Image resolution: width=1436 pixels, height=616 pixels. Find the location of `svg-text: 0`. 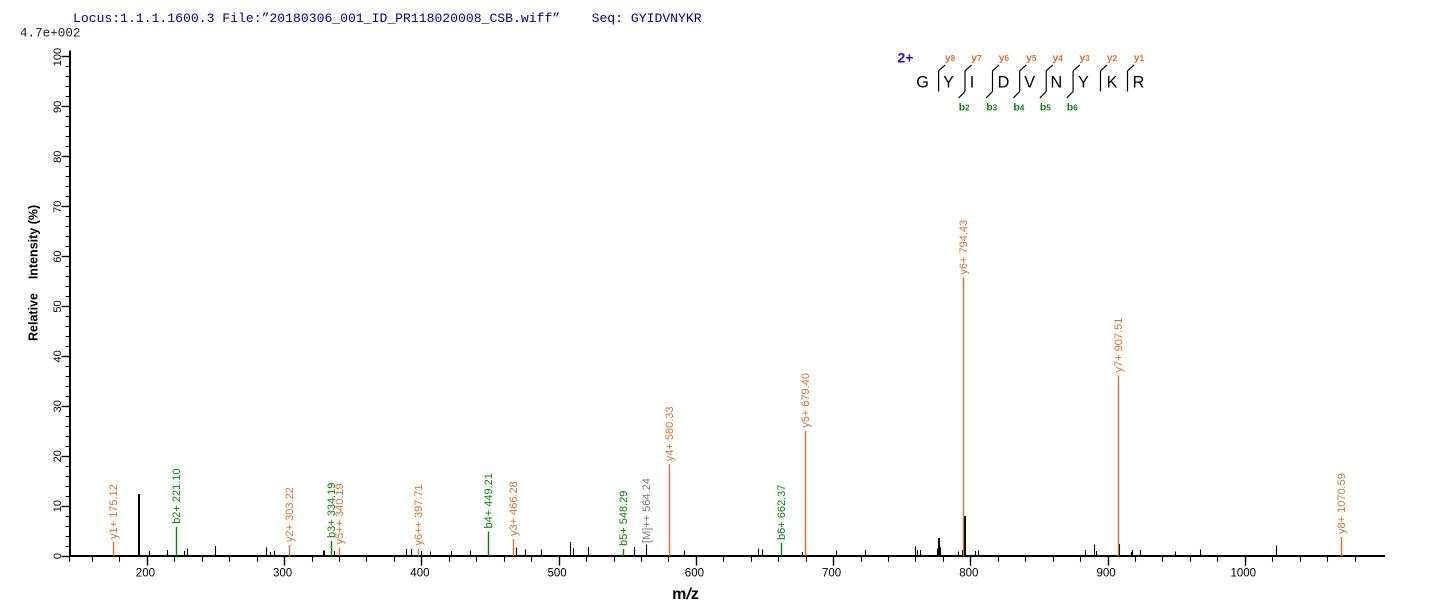

svg-text: 0 is located at coordinates (58, 556).